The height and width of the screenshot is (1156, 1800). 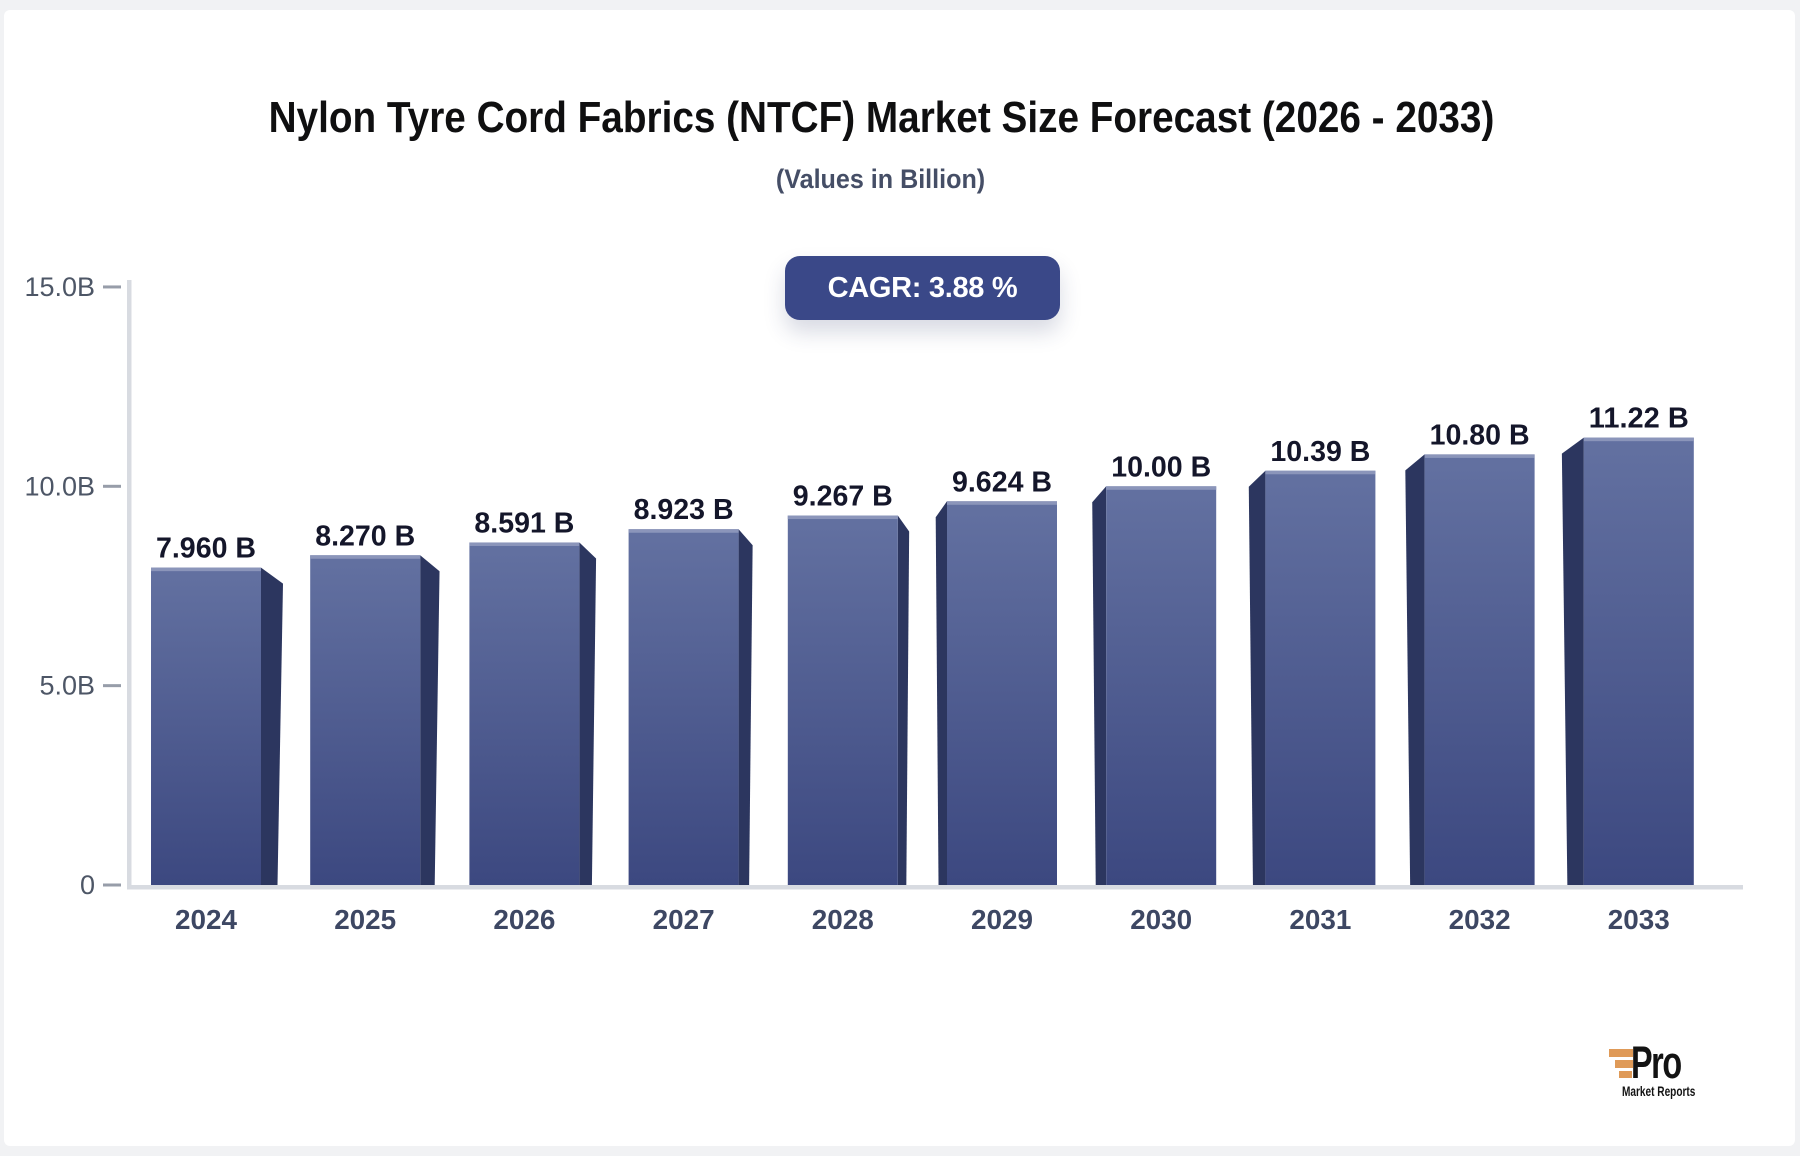 What do you see at coordinates (684, 510) in the screenshot?
I see `bar-value-label: 8.923 B` at bounding box center [684, 510].